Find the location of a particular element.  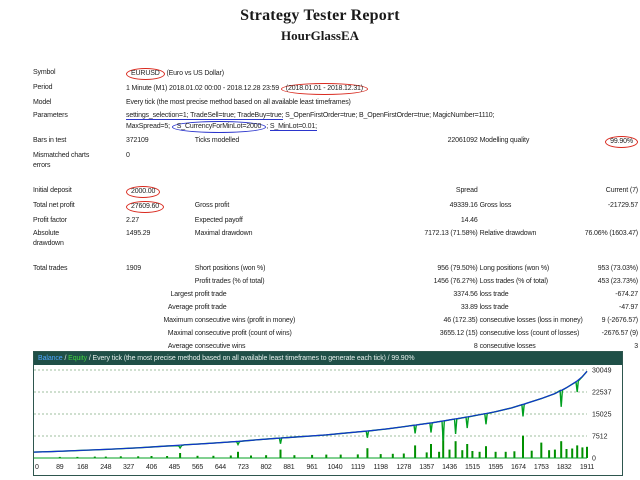

report-cell: Ticks modelled is located at coordinates (276, 141).